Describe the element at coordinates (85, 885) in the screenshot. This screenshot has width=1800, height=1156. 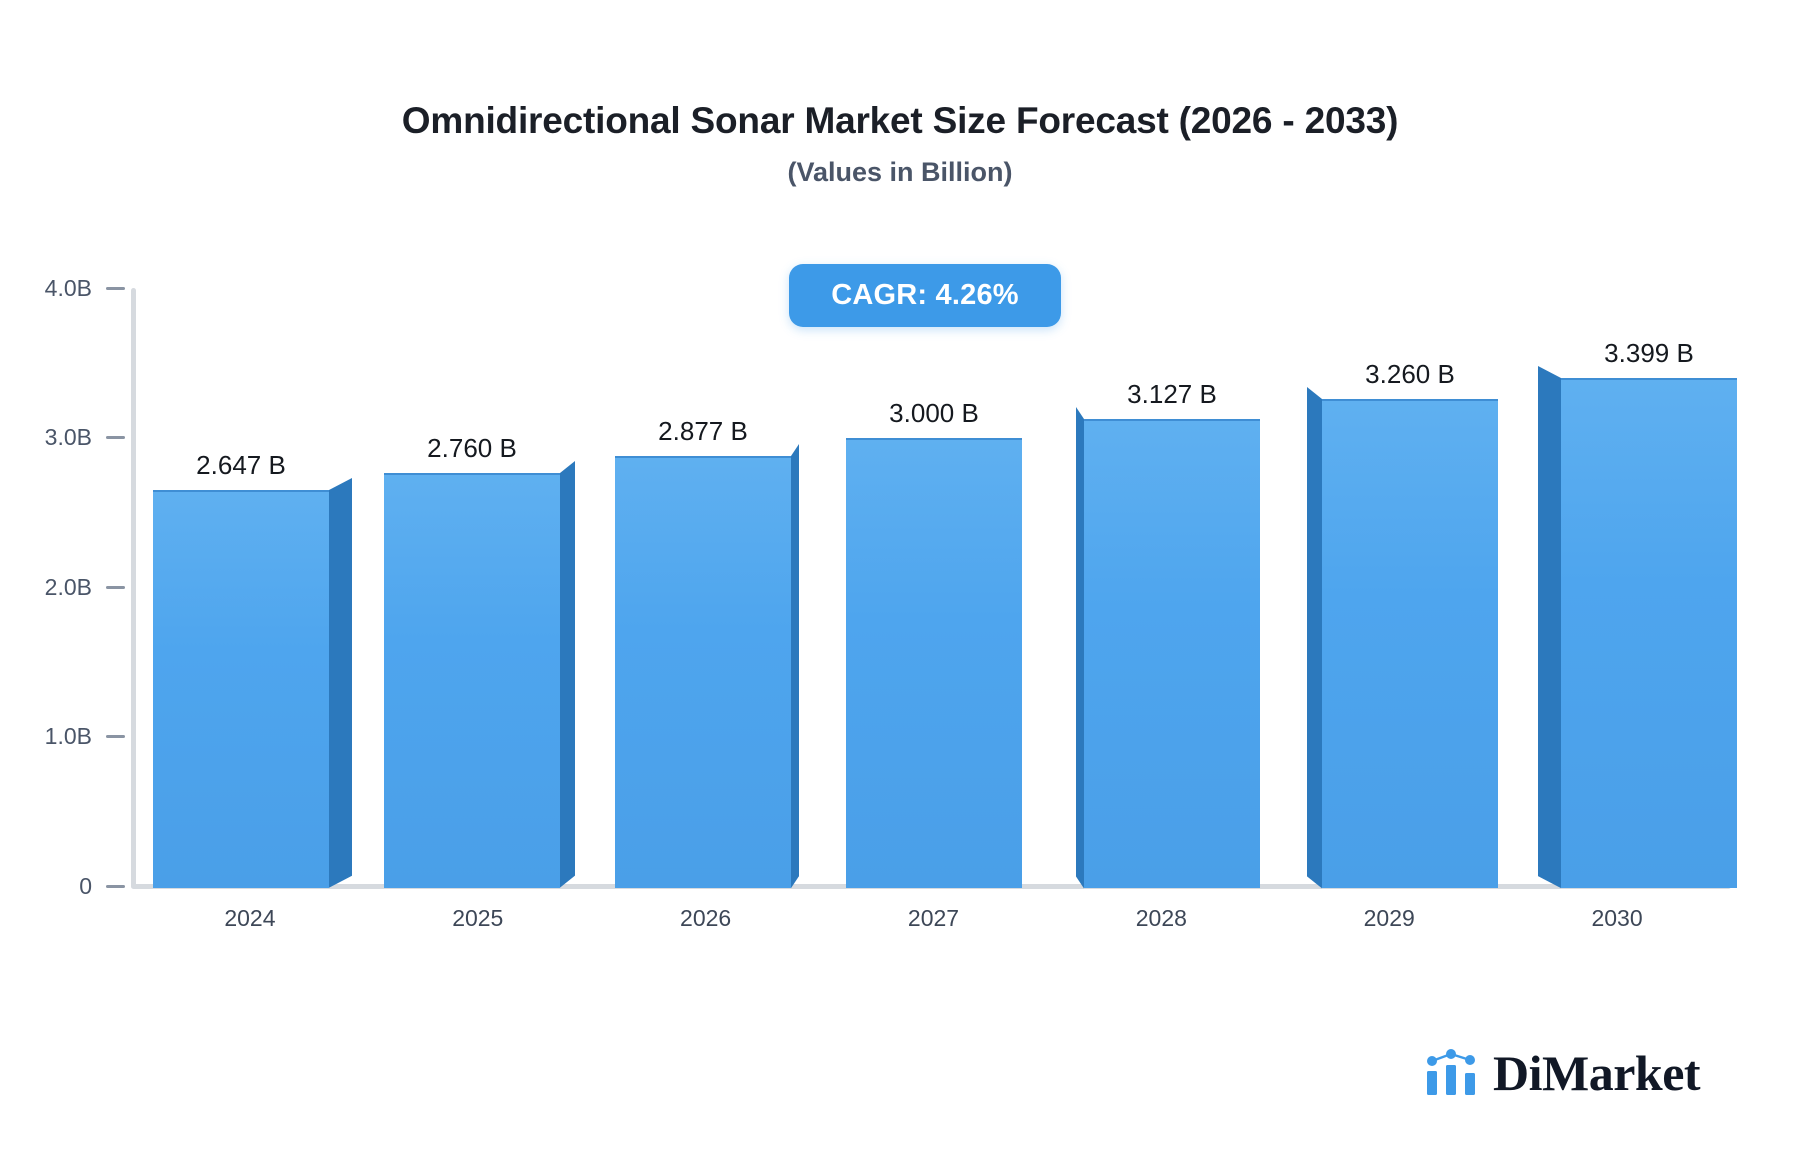
I see `y-axis-tick-label: 0` at that location.